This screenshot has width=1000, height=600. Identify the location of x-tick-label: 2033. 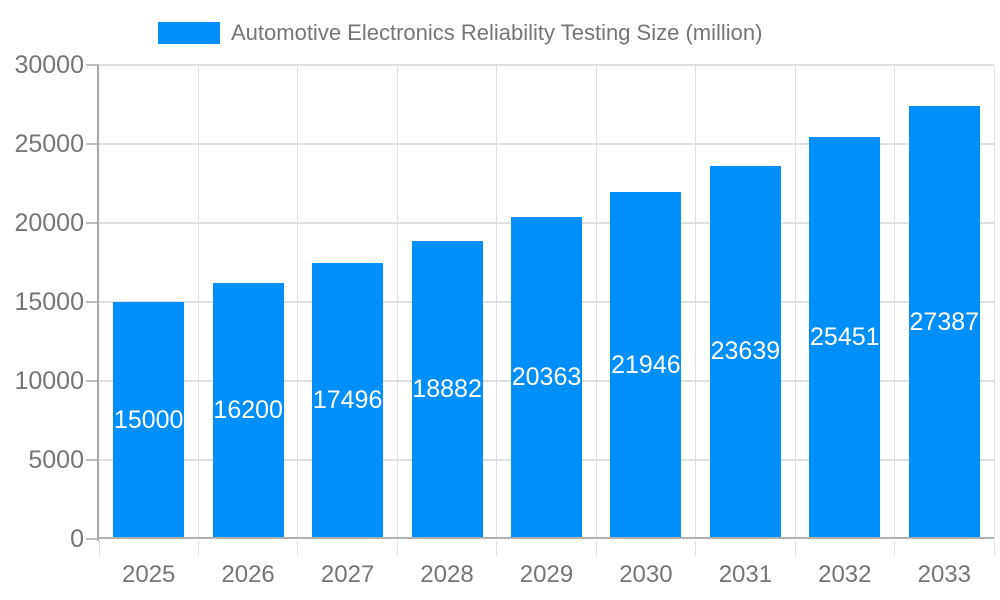
(944, 574).